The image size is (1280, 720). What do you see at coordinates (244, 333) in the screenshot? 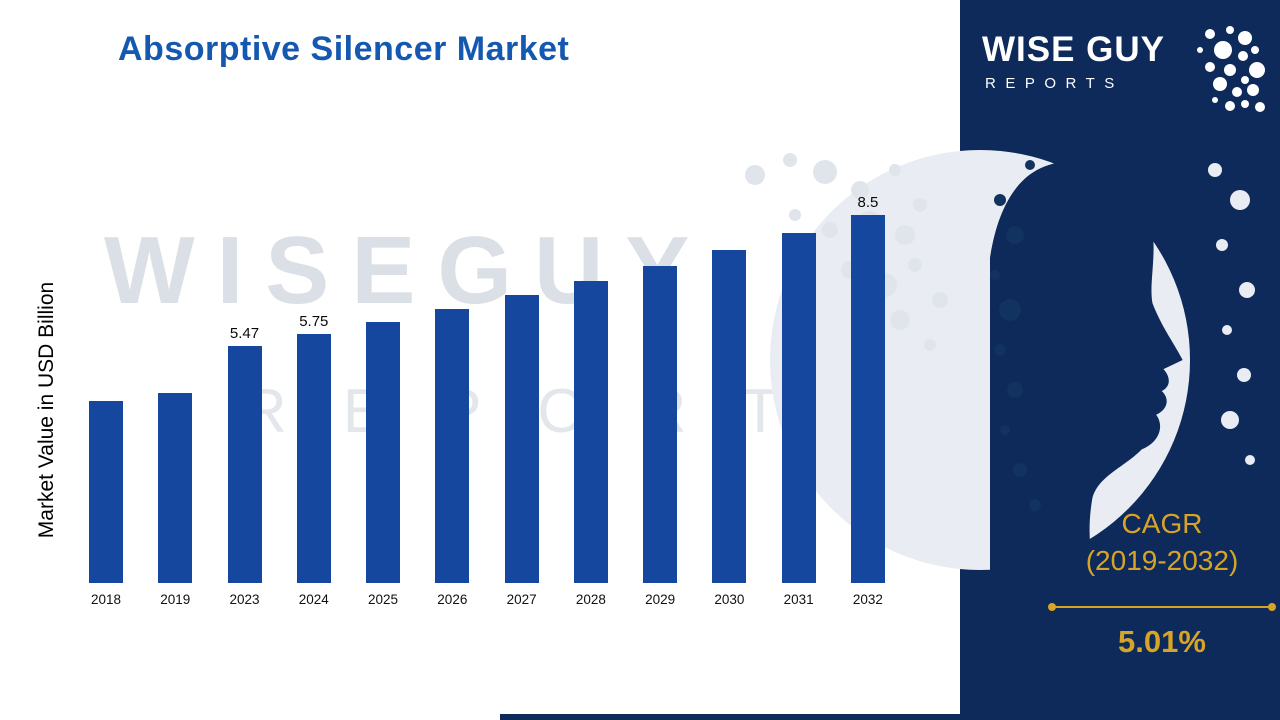
I see `bar-value-label: 5.47` at bounding box center [244, 333].